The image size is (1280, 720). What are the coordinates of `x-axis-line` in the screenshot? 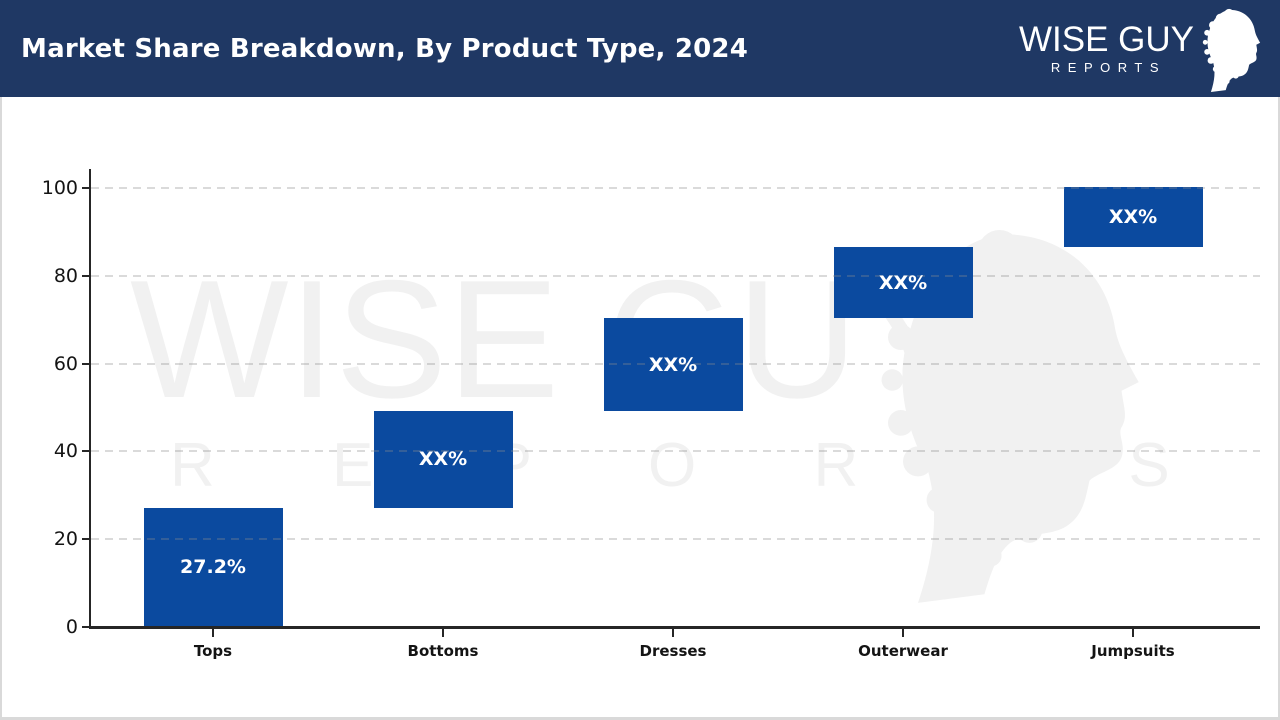 It's located at (674, 627).